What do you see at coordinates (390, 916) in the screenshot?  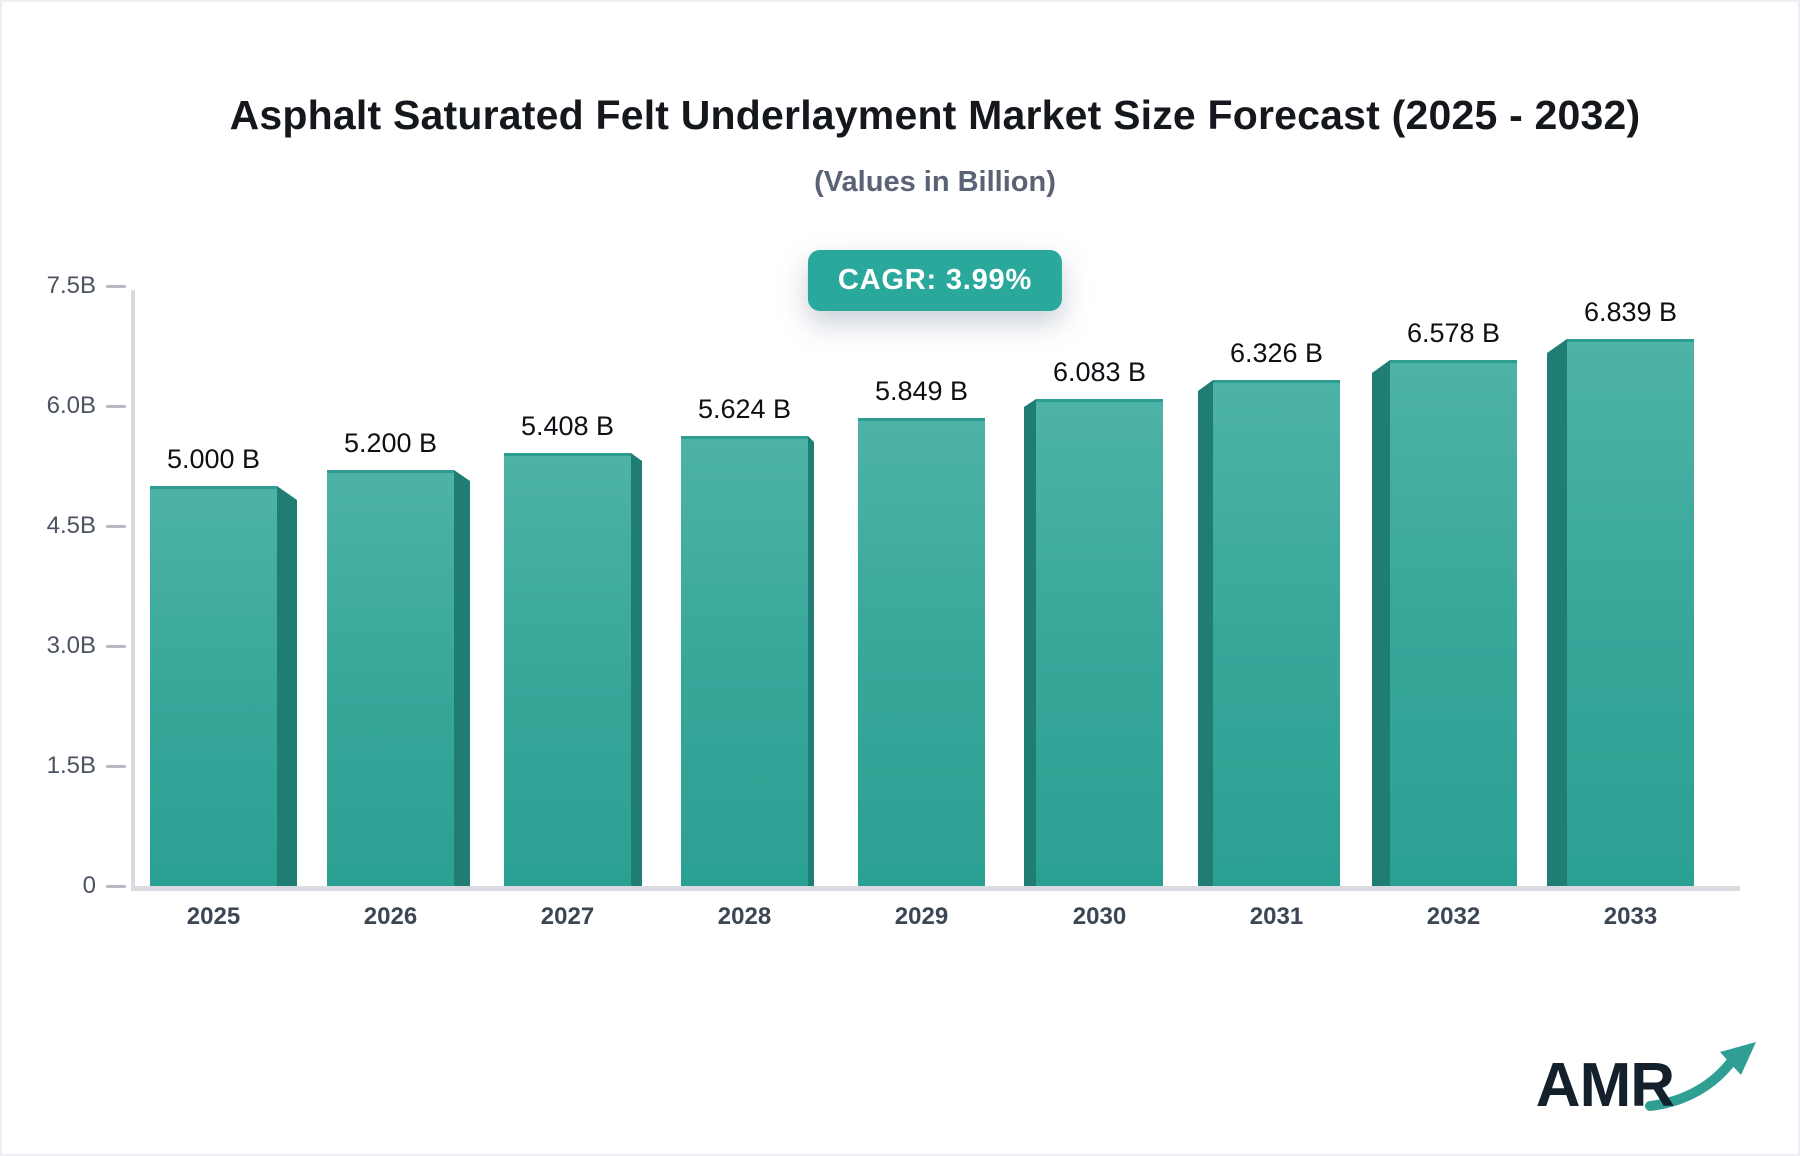 I see `x-axis-label-2026: 2026` at bounding box center [390, 916].